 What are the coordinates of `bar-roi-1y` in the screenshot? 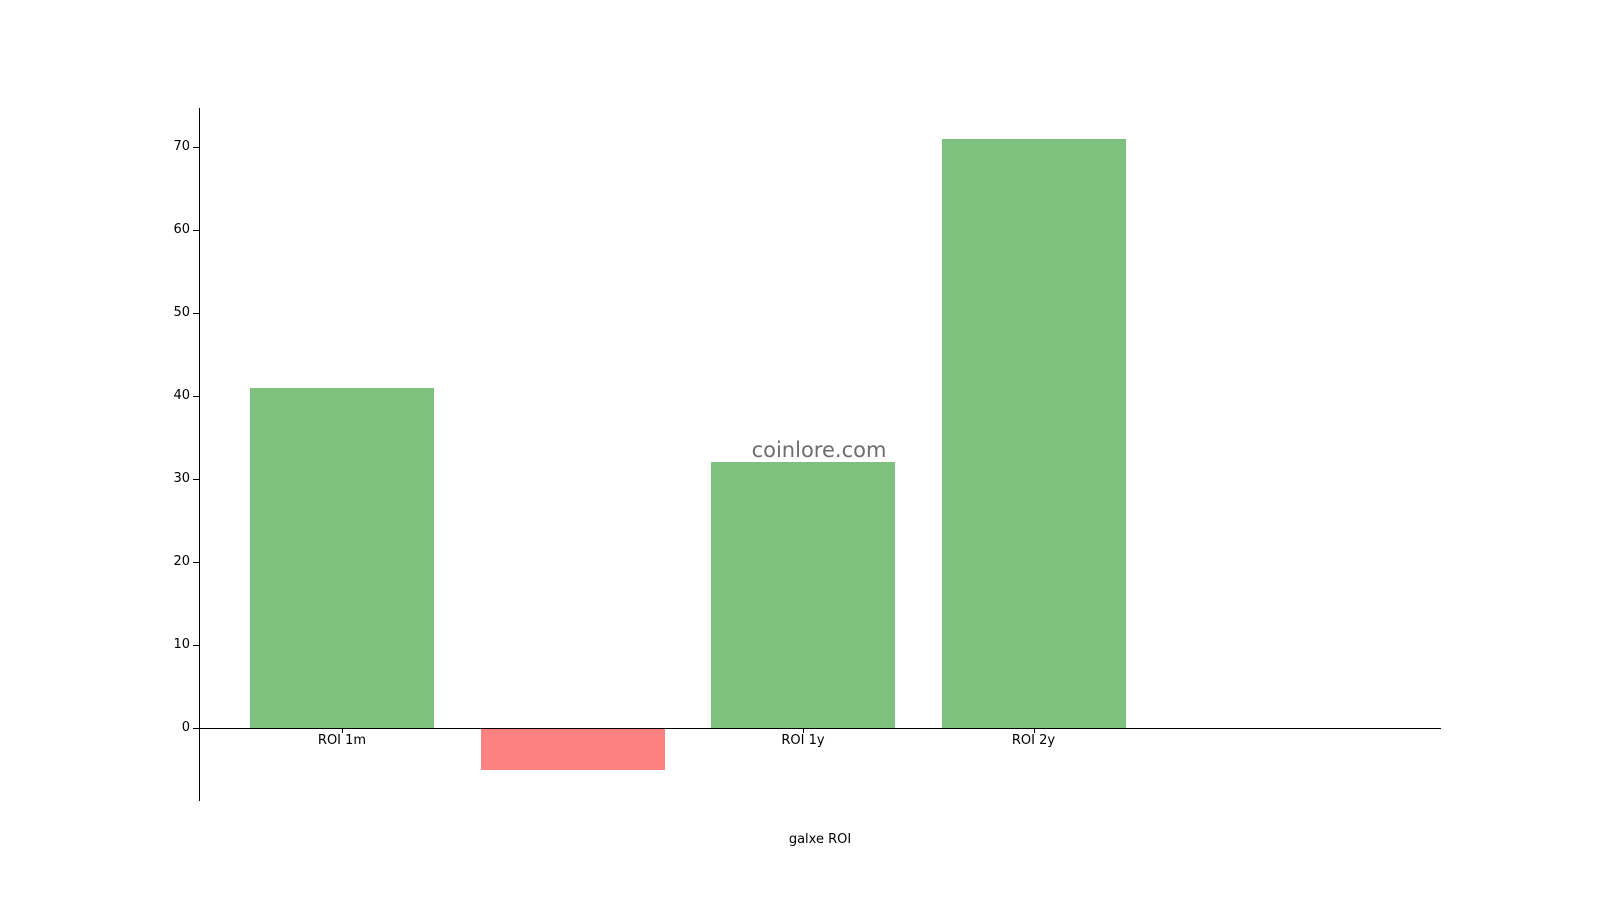 It's located at (803, 595).